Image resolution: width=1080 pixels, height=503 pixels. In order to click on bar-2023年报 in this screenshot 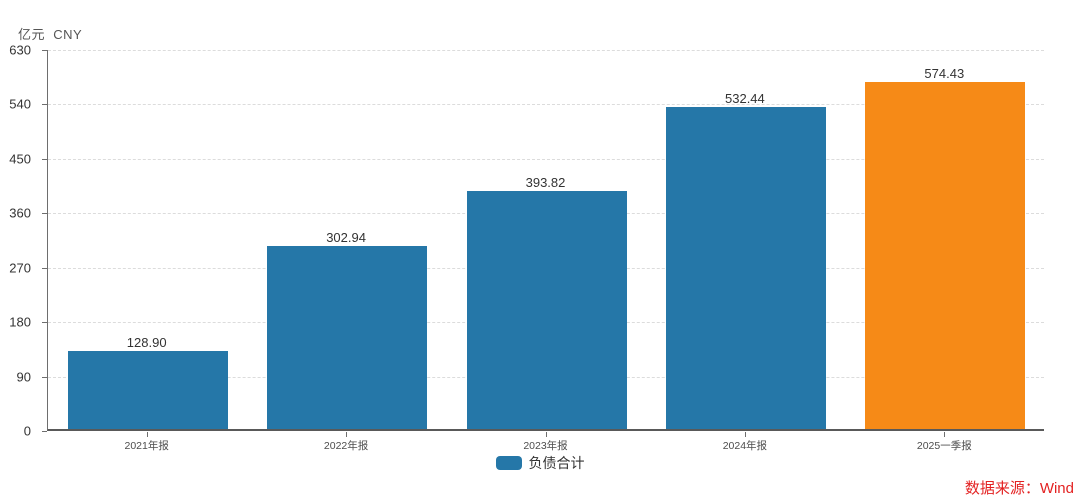, I will do `click(546, 309)`.